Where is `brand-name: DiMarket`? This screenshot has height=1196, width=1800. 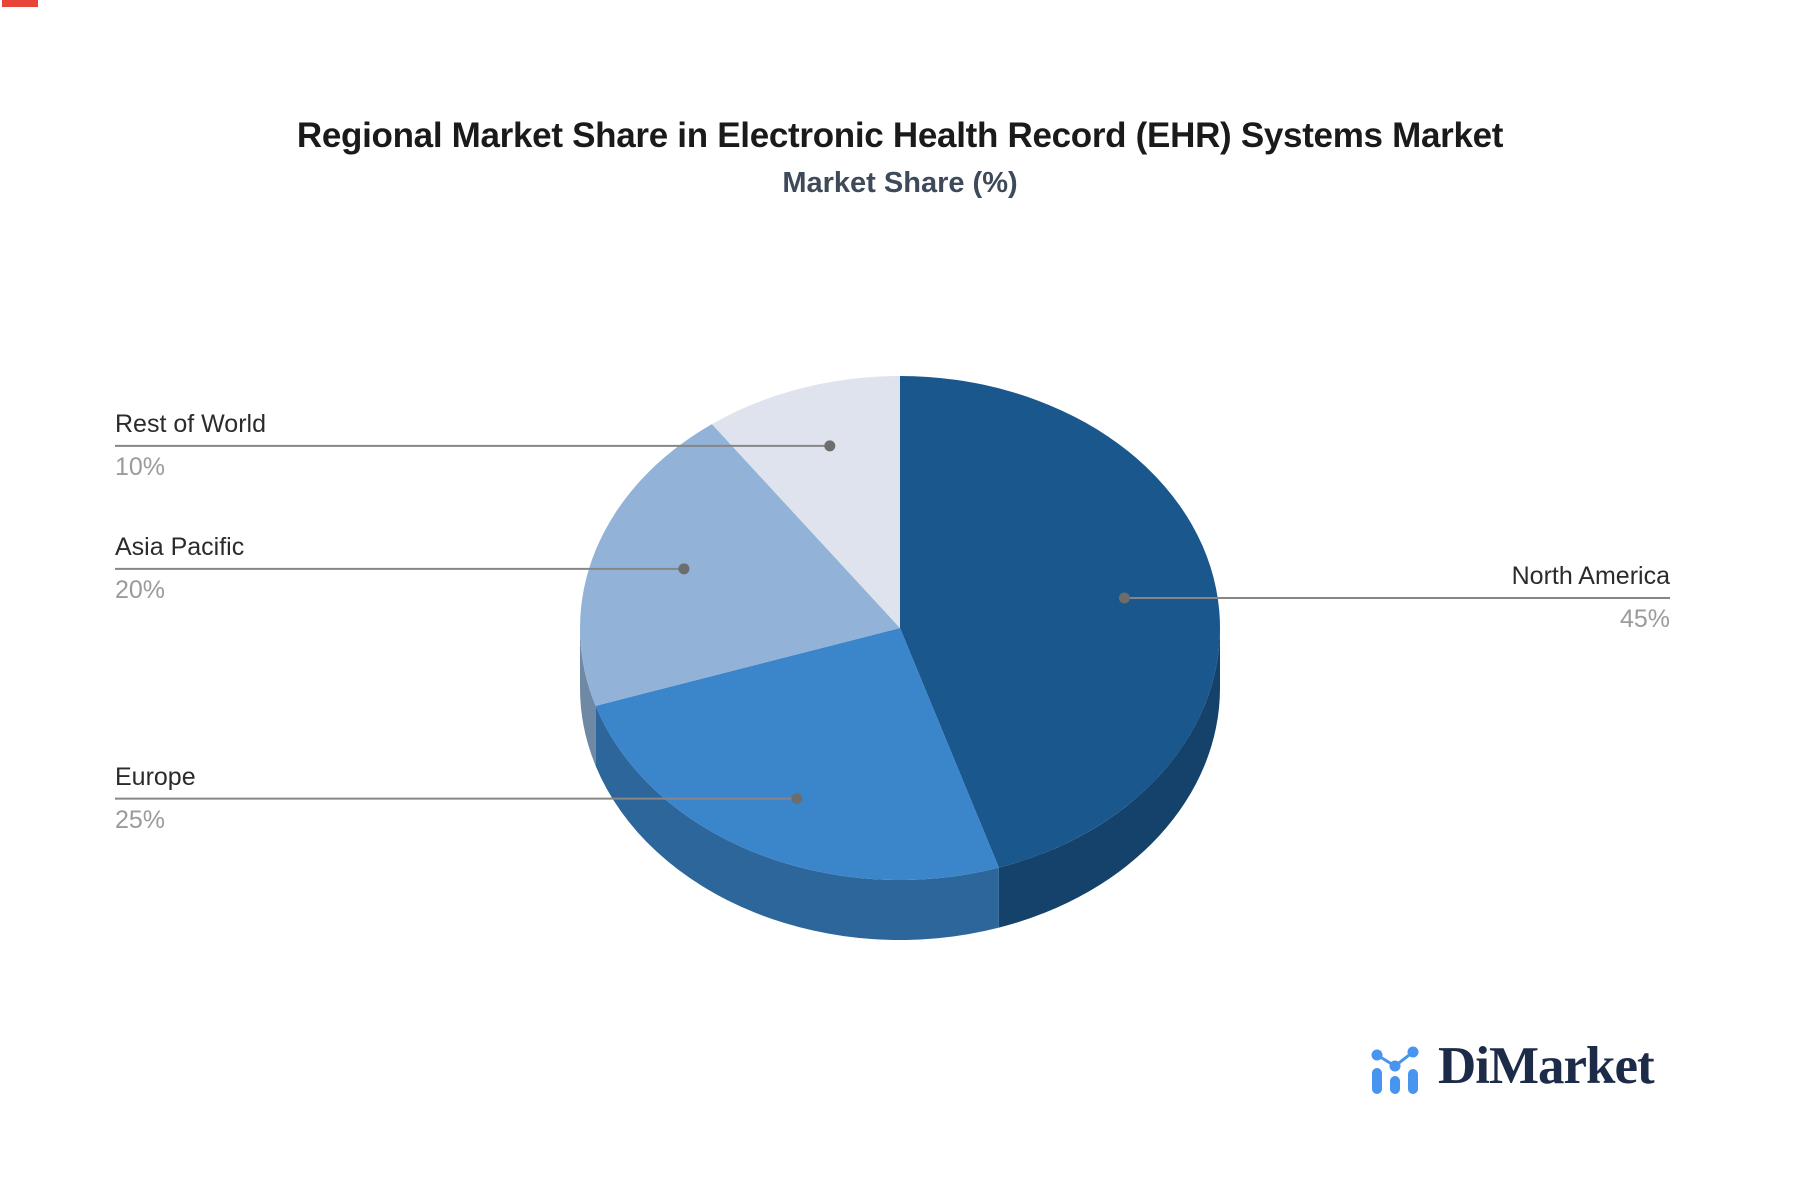
brand-name: DiMarket is located at coordinates (1546, 1066).